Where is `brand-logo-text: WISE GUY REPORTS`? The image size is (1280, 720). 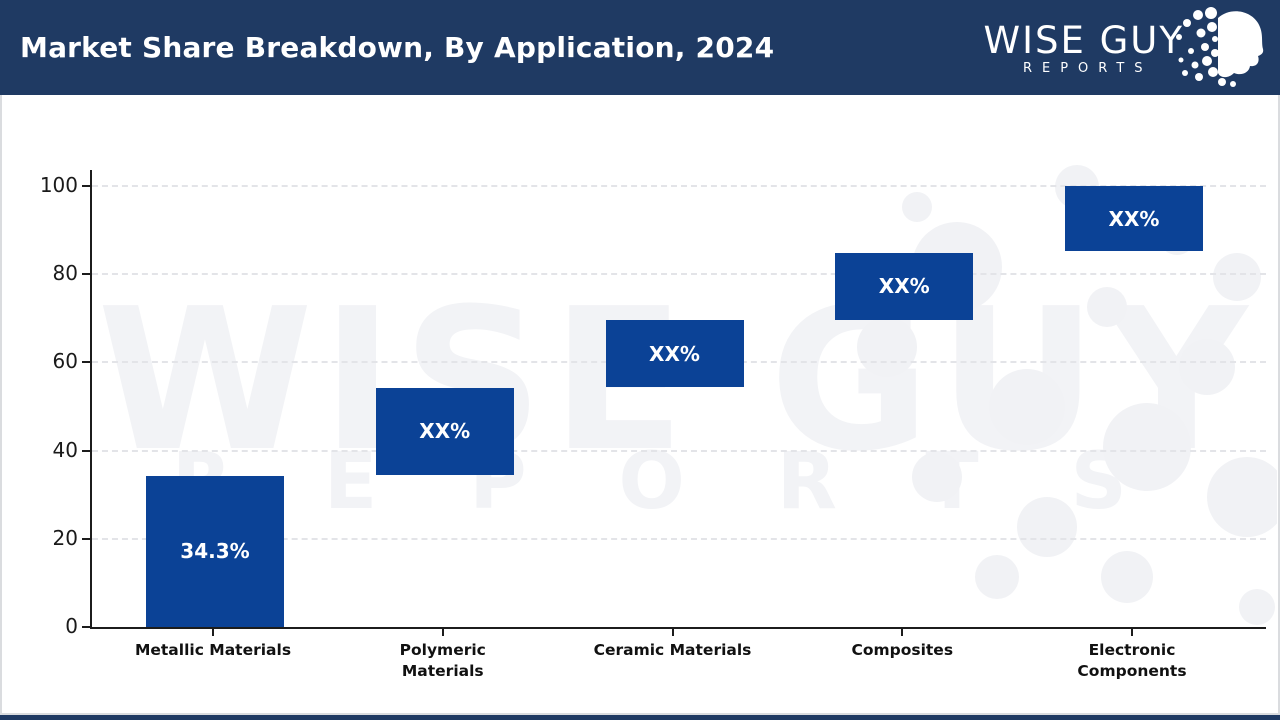
brand-logo-text: WISE GUY REPORTS is located at coordinates (1084, 48).